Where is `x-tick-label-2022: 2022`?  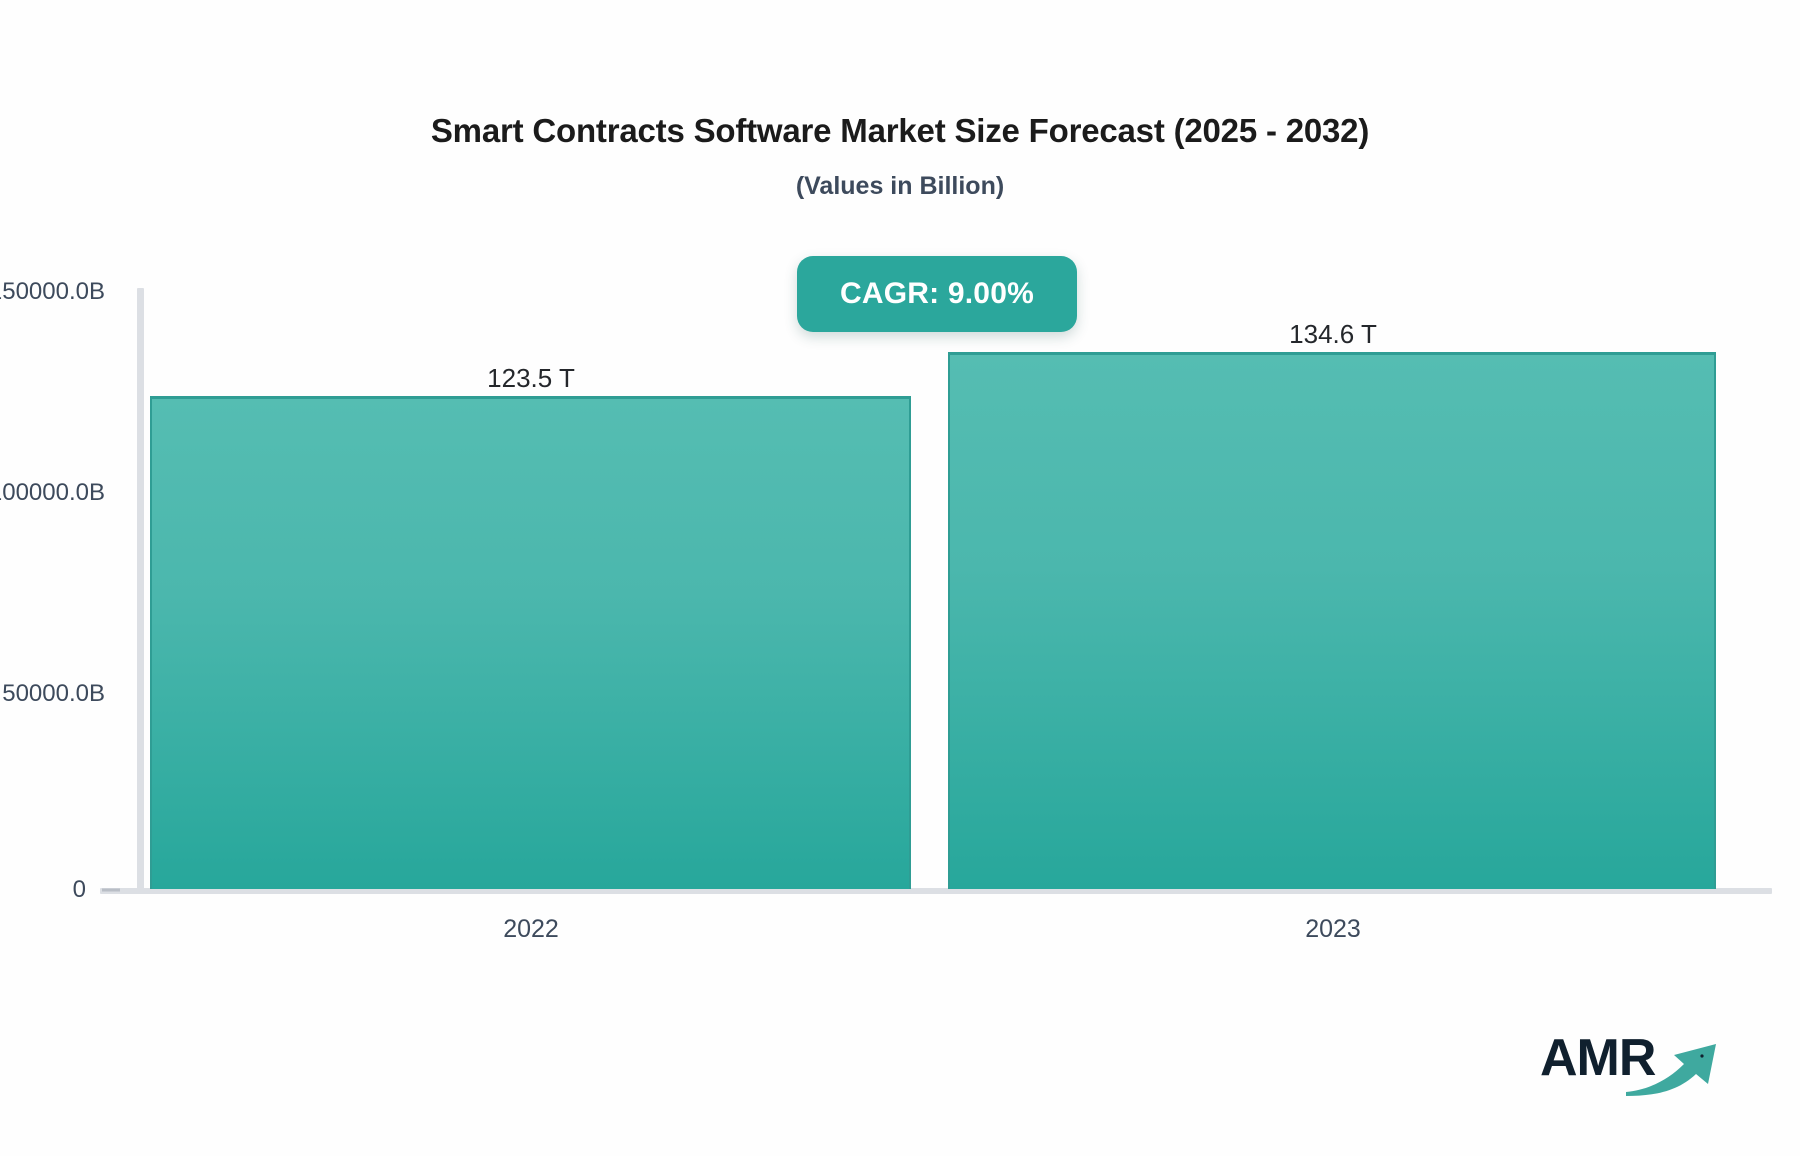 x-tick-label-2022: 2022 is located at coordinates (531, 929).